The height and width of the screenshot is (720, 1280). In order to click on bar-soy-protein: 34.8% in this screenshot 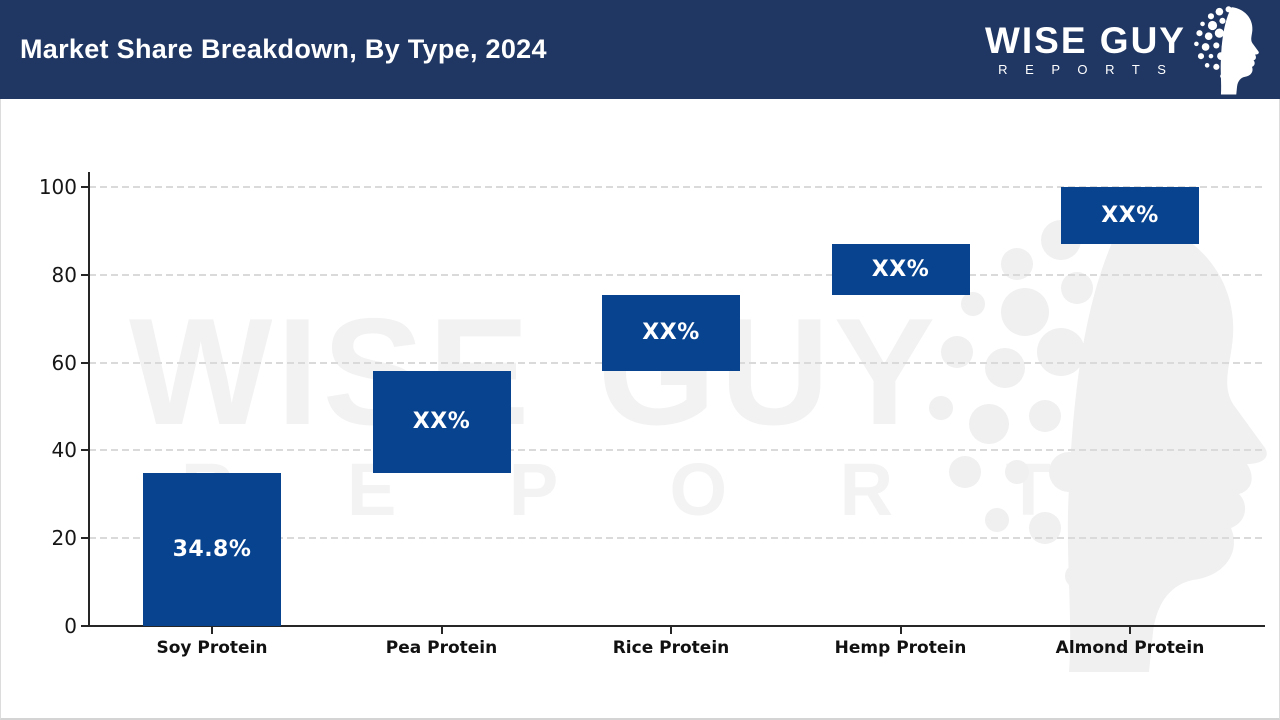, I will do `click(212, 549)`.